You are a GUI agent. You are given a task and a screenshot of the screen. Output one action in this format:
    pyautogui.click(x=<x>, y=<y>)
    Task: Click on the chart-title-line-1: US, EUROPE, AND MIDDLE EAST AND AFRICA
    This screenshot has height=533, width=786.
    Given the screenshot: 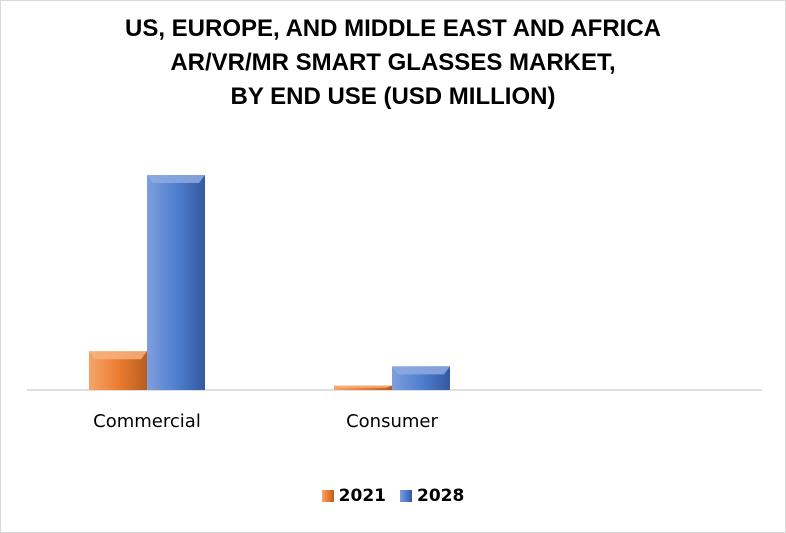 What is the action you would take?
    pyautogui.click(x=392, y=28)
    